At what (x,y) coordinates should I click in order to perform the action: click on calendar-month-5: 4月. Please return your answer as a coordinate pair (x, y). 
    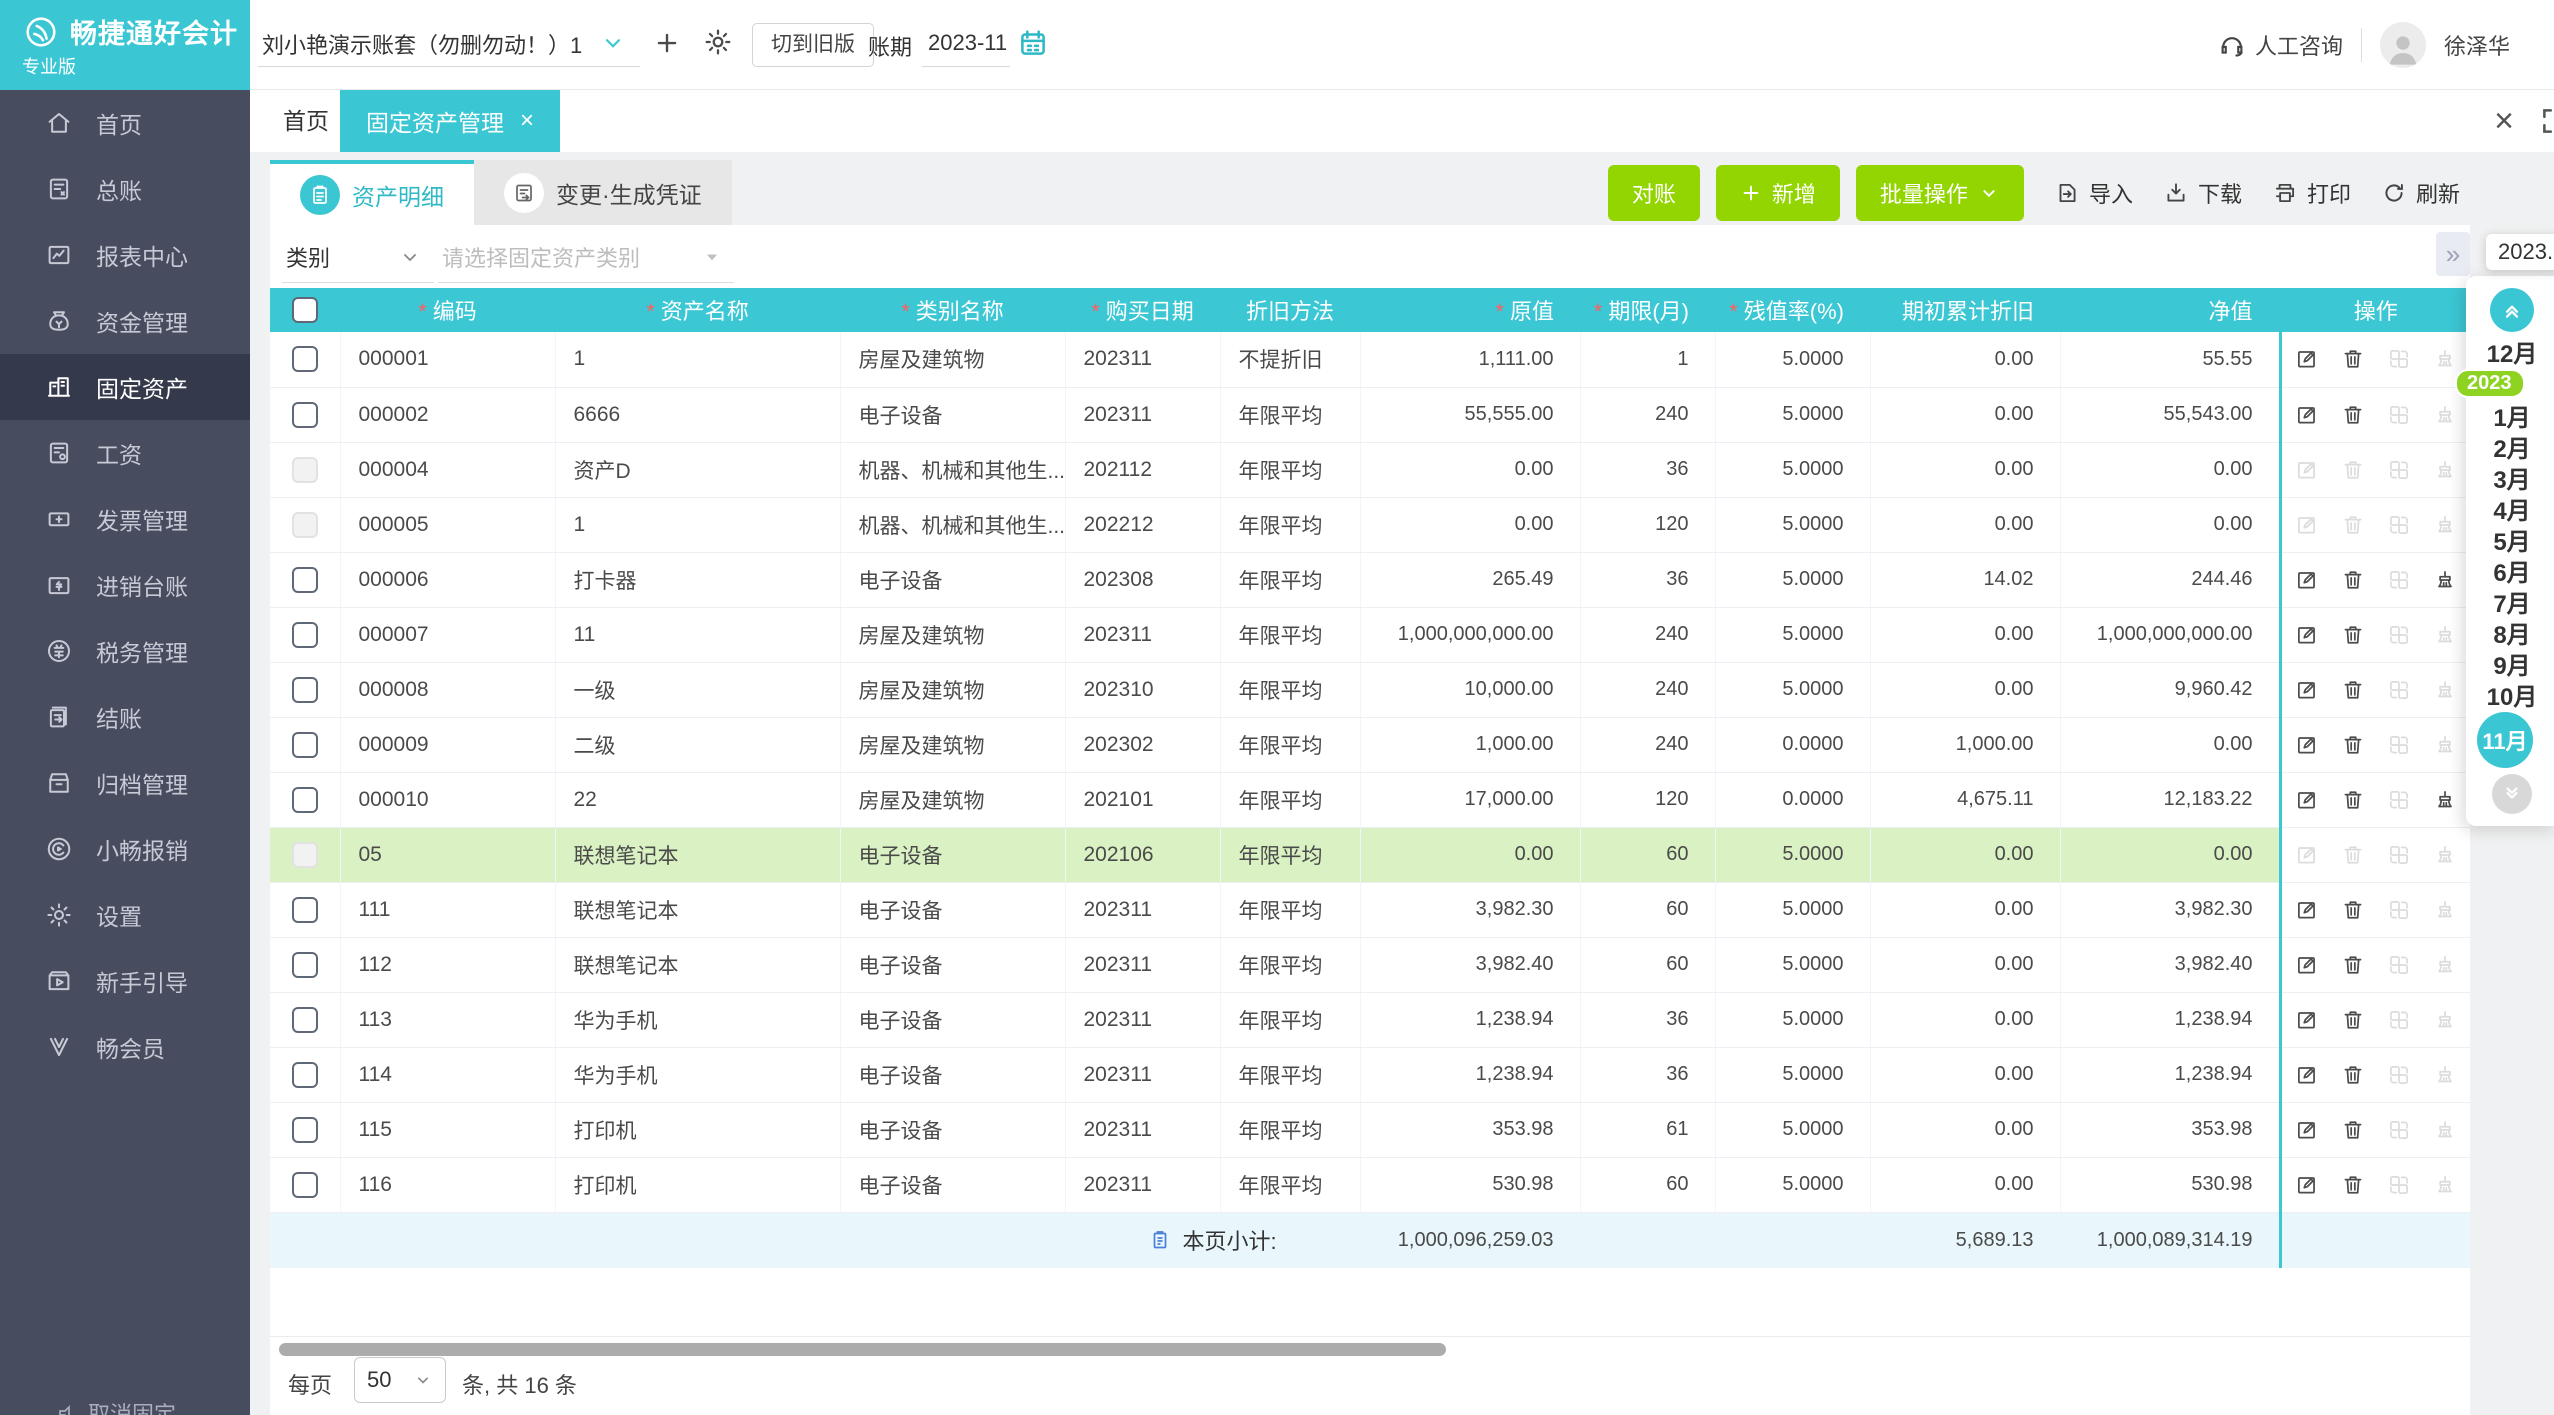
    Looking at the image, I should click on (2512, 511).